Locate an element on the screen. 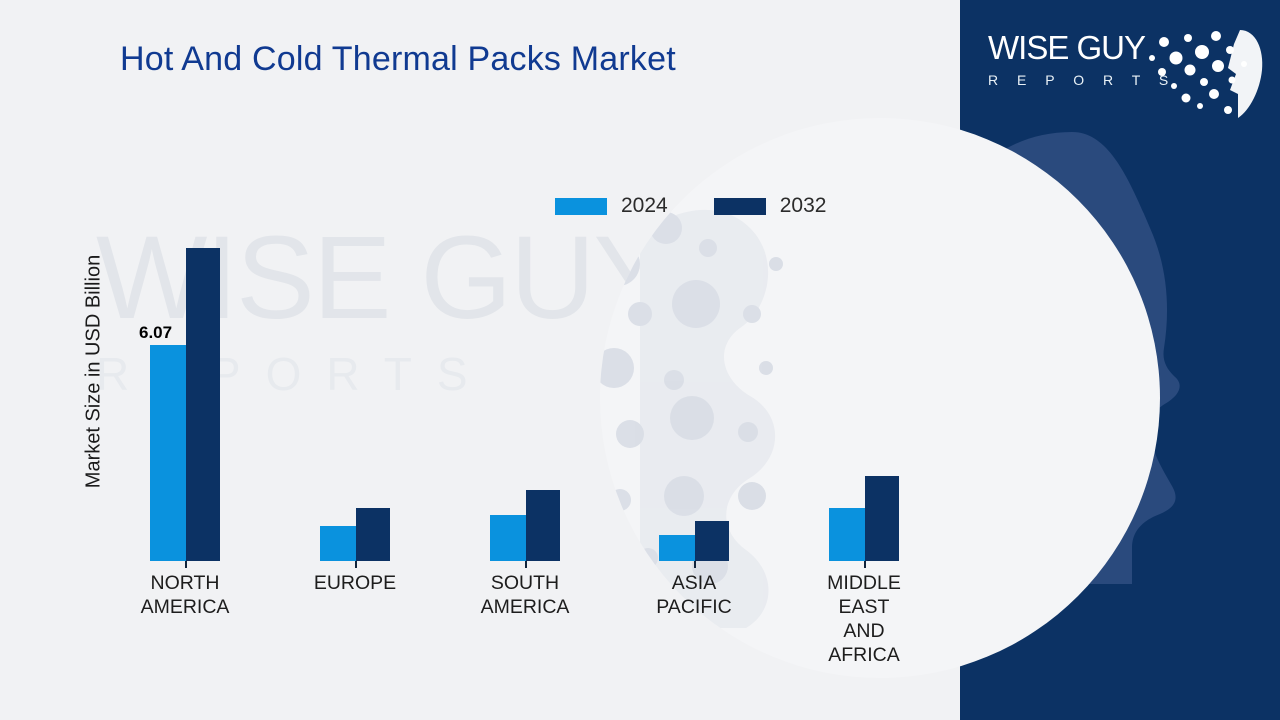  circle-dot-pattern-icon is located at coordinates (691, 418).